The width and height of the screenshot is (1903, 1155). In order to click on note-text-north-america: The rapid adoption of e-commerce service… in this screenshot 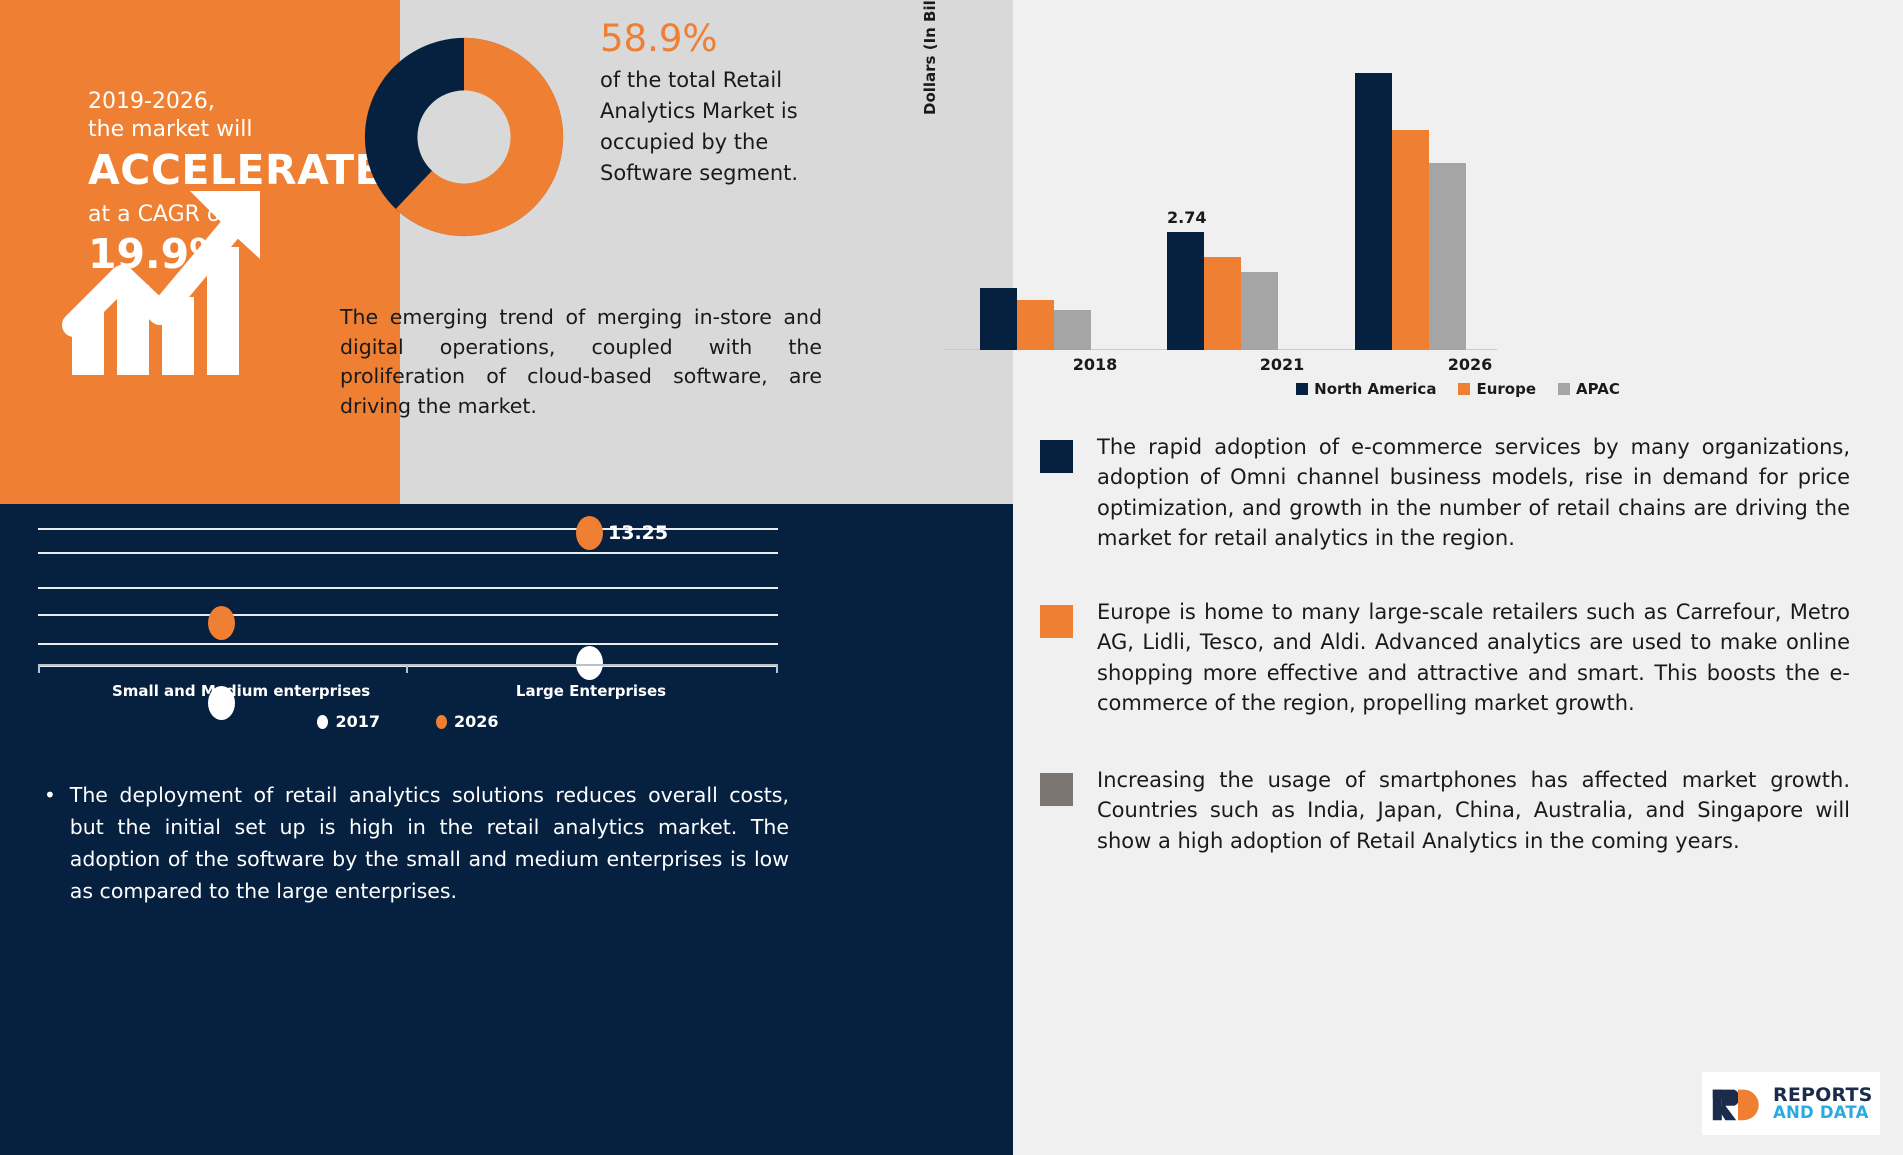, I will do `click(1473, 493)`.